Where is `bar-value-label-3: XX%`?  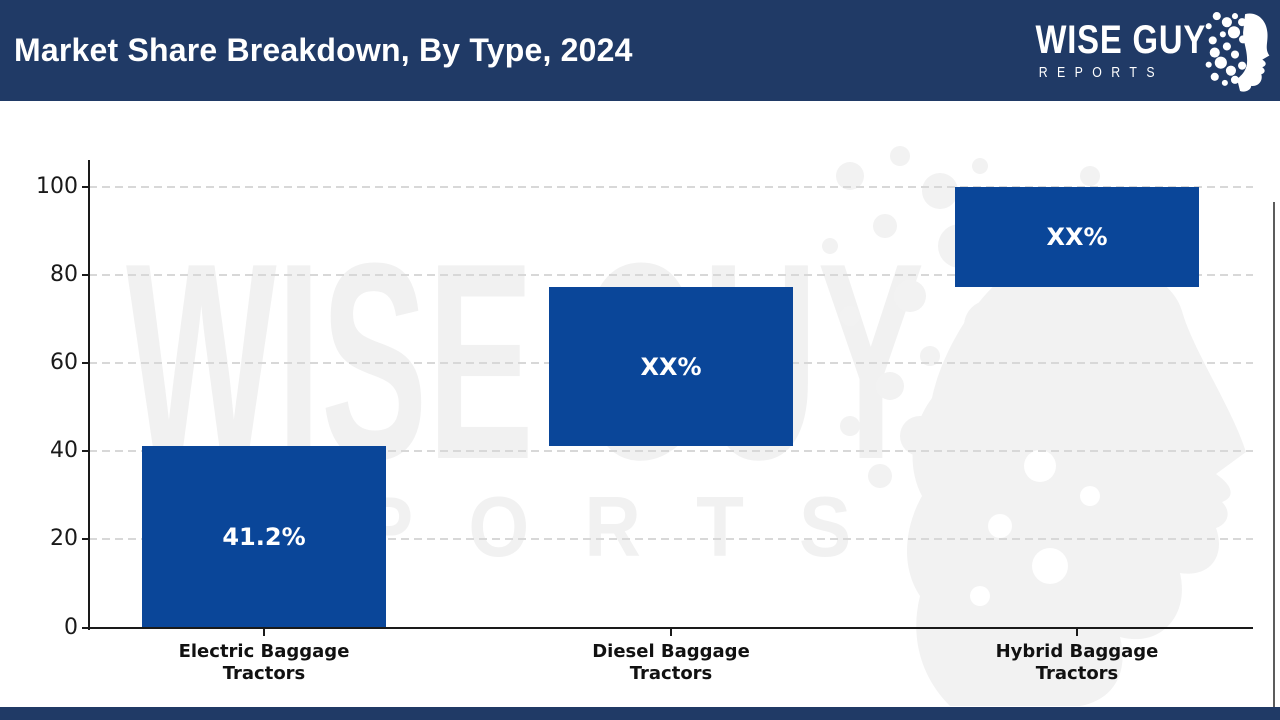 bar-value-label-3: XX% is located at coordinates (1077, 237).